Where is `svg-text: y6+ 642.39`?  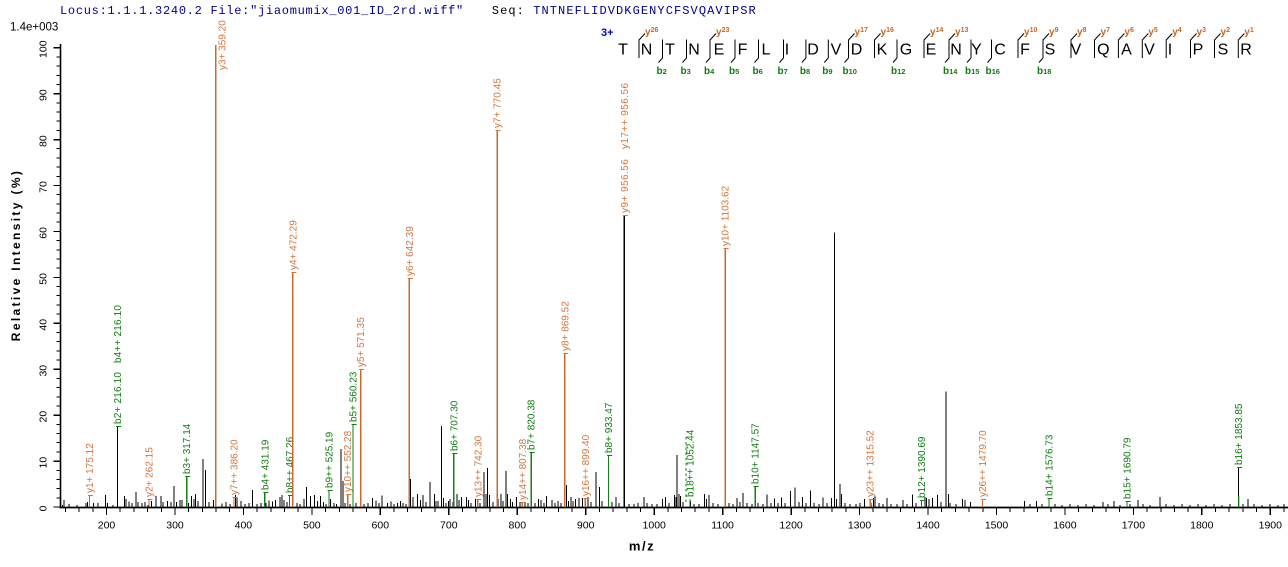
svg-text: y6+ 642.39 is located at coordinates (410, 251).